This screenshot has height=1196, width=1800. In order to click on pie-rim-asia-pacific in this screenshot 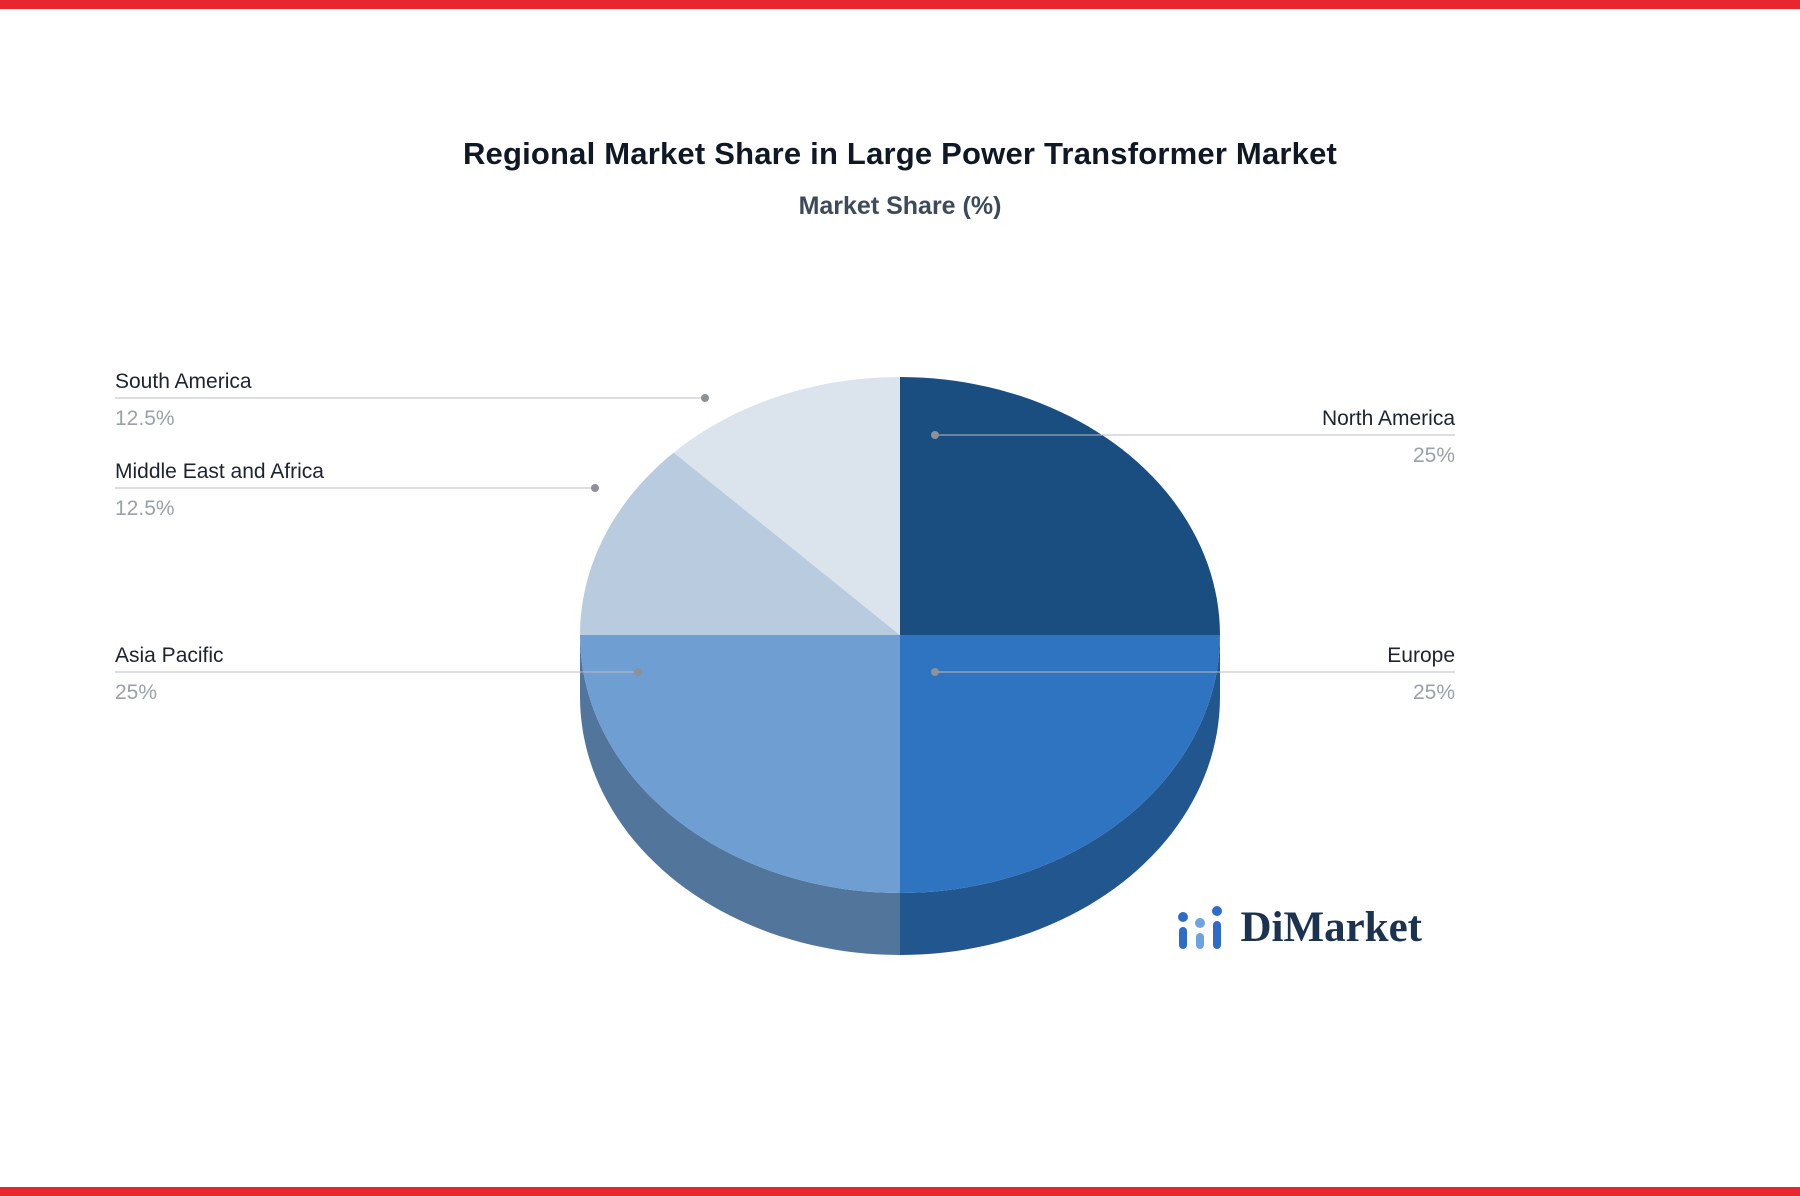, I will do `click(740, 795)`.